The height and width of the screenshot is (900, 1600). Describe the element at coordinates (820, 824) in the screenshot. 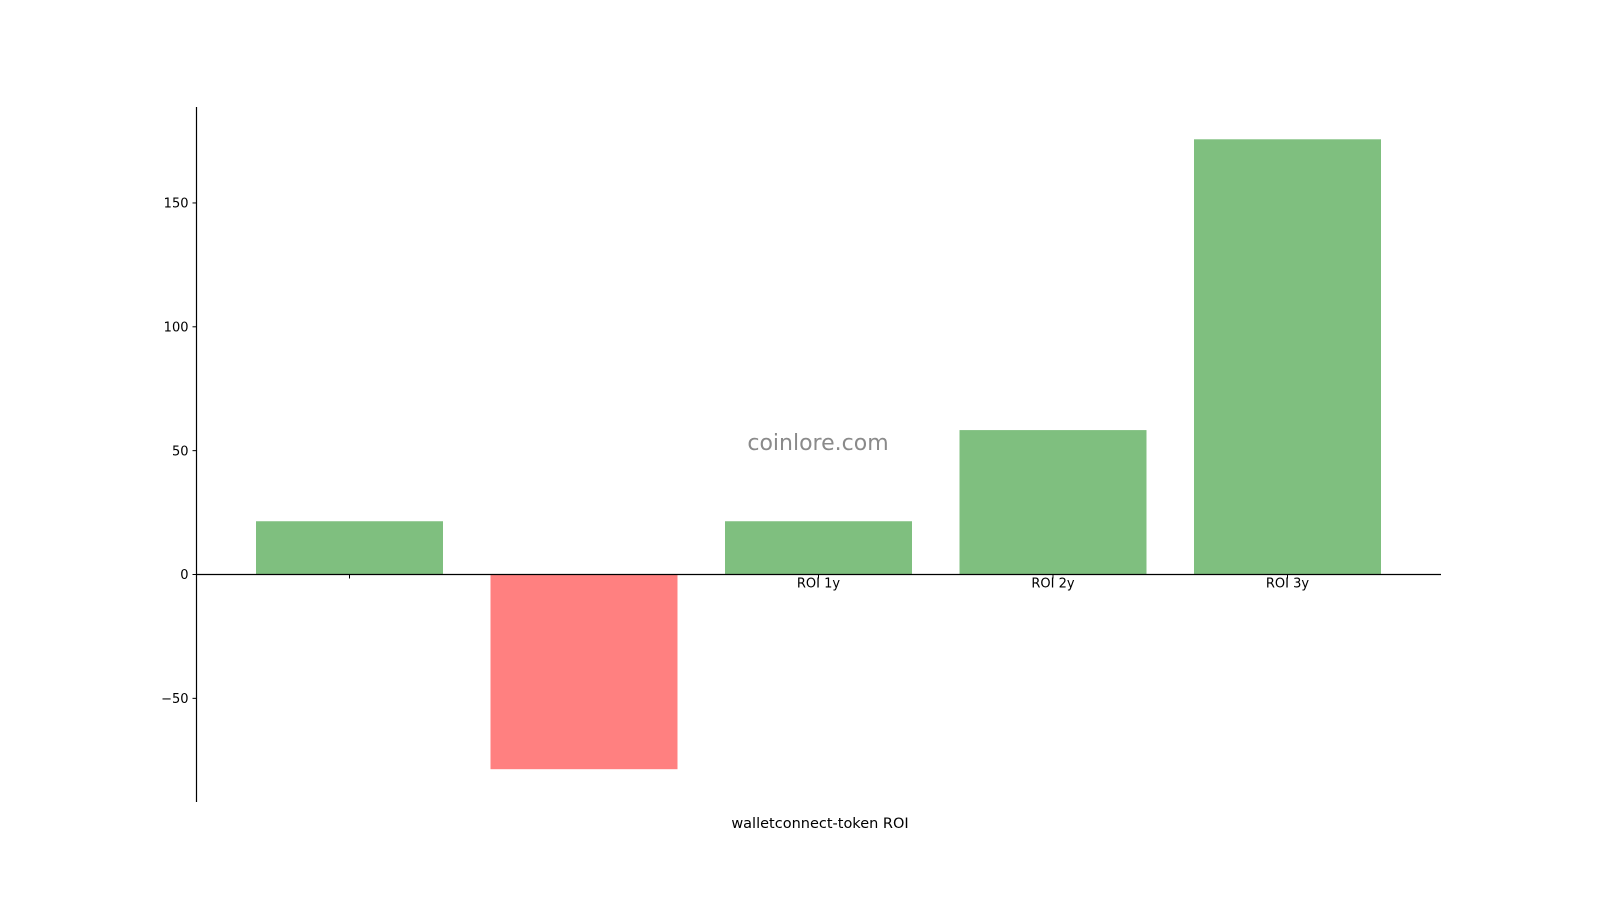

I see `chart-title: walletconnect-token ROI` at that location.